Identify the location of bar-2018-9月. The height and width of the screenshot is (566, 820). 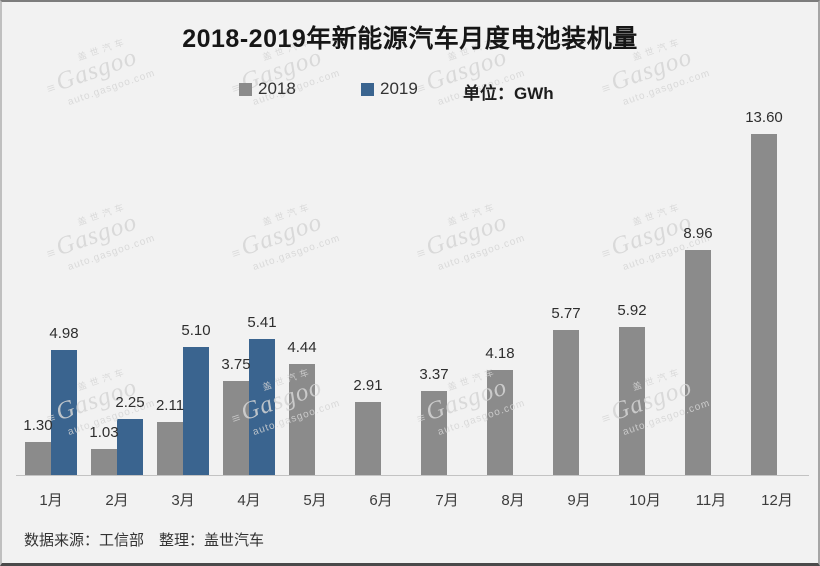
(566, 402).